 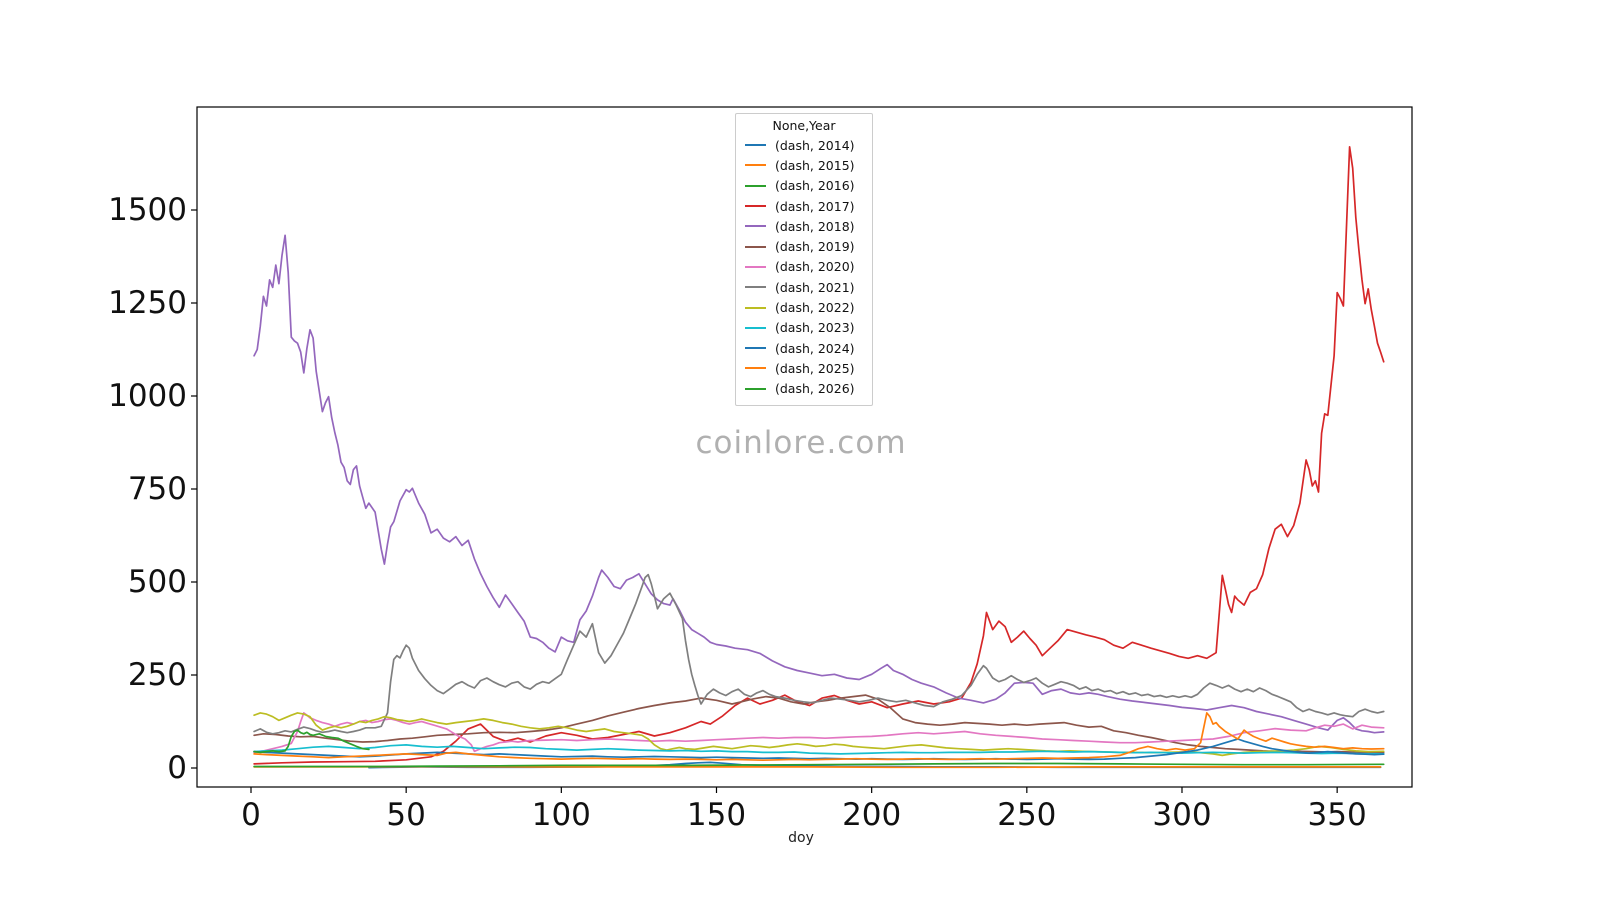 What do you see at coordinates (147, 210) in the screenshot?
I see `y-tick-label: 1500` at bounding box center [147, 210].